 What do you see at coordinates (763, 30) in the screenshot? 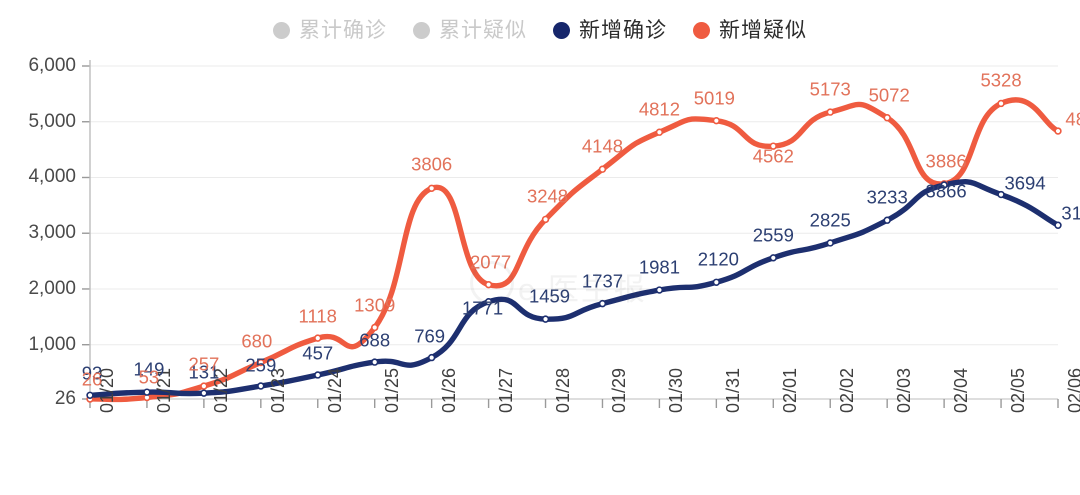
I see `legend-label: 新增疑似` at bounding box center [763, 30].